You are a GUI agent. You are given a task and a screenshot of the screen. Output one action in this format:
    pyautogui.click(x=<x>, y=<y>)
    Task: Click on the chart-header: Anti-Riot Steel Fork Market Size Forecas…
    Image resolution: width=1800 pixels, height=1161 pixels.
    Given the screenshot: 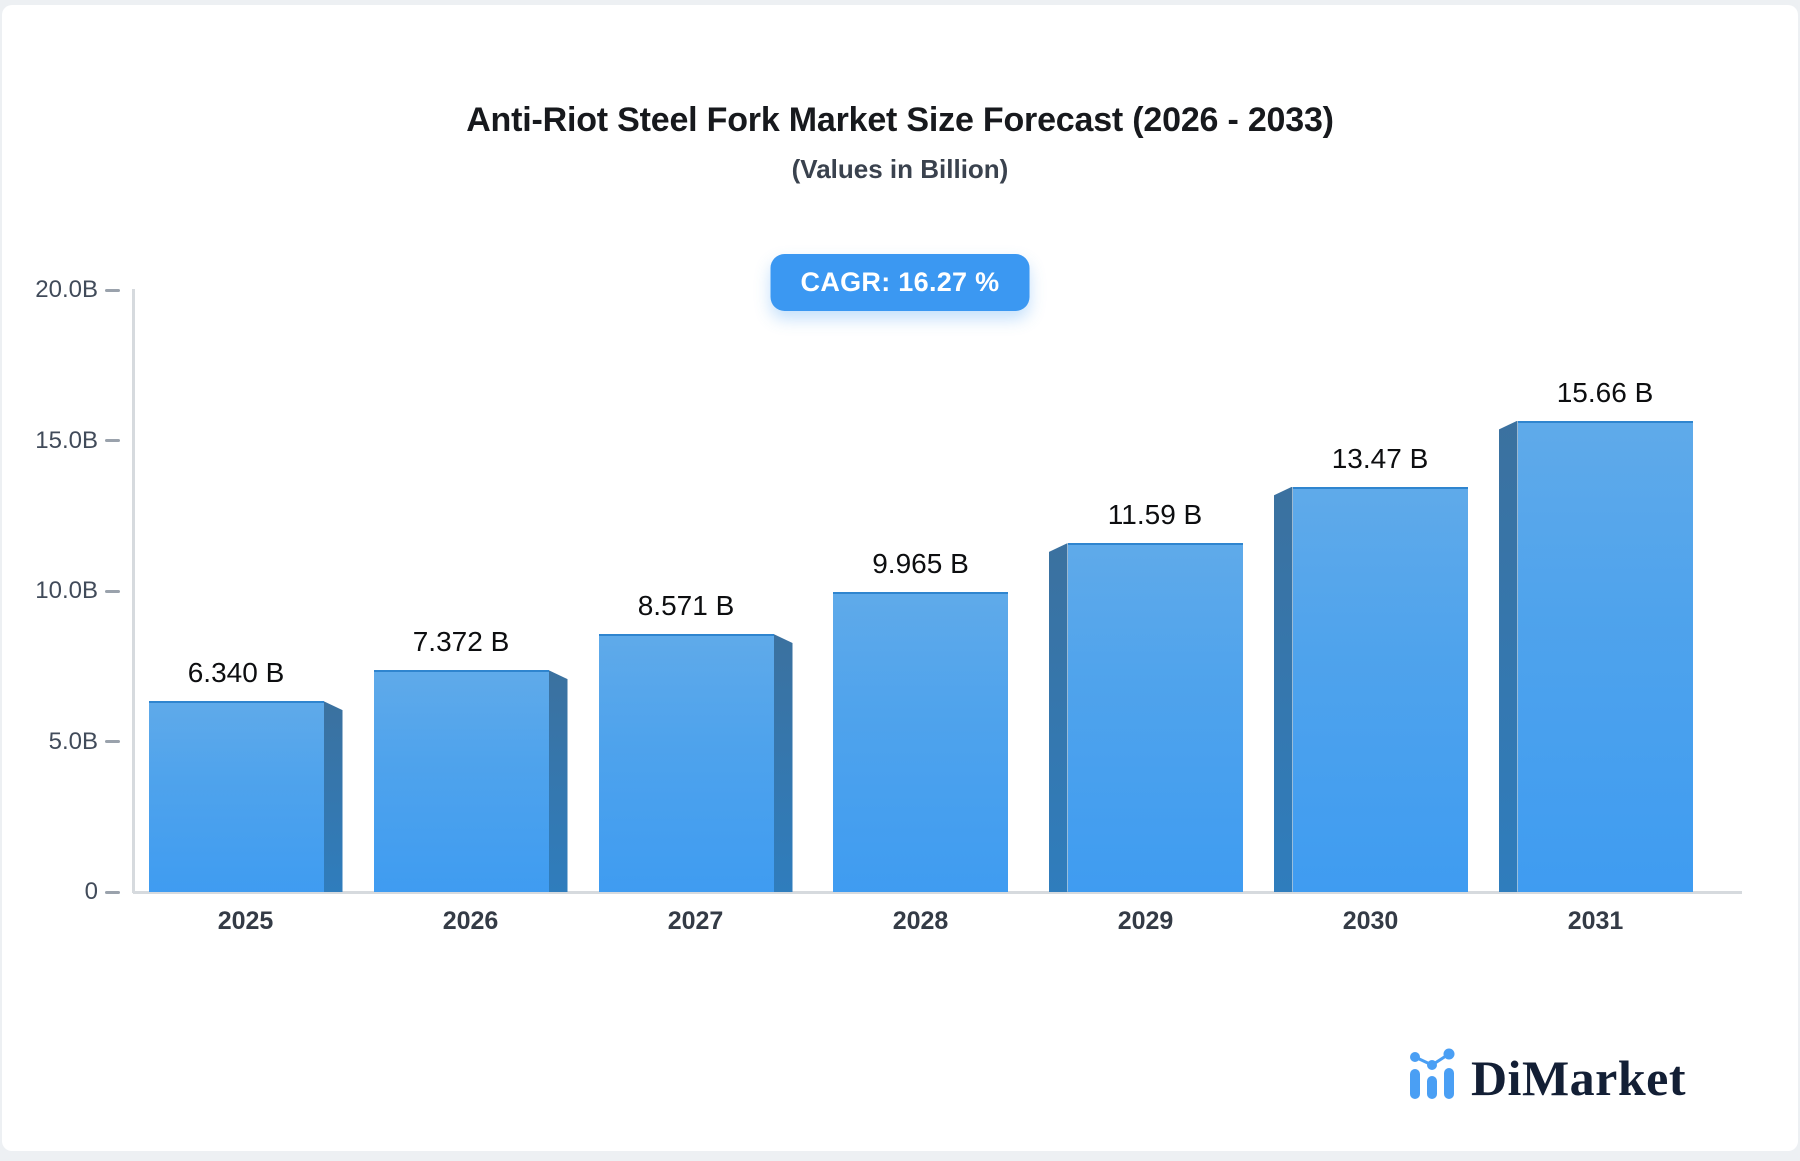 What is the action you would take?
    pyautogui.click(x=900, y=143)
    